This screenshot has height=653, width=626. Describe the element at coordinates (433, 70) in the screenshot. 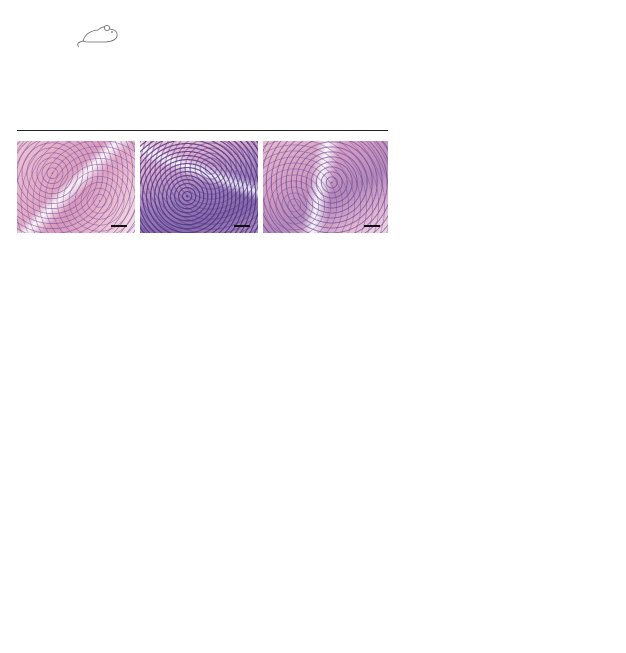

I see `histopathology-dotplot` at that location.